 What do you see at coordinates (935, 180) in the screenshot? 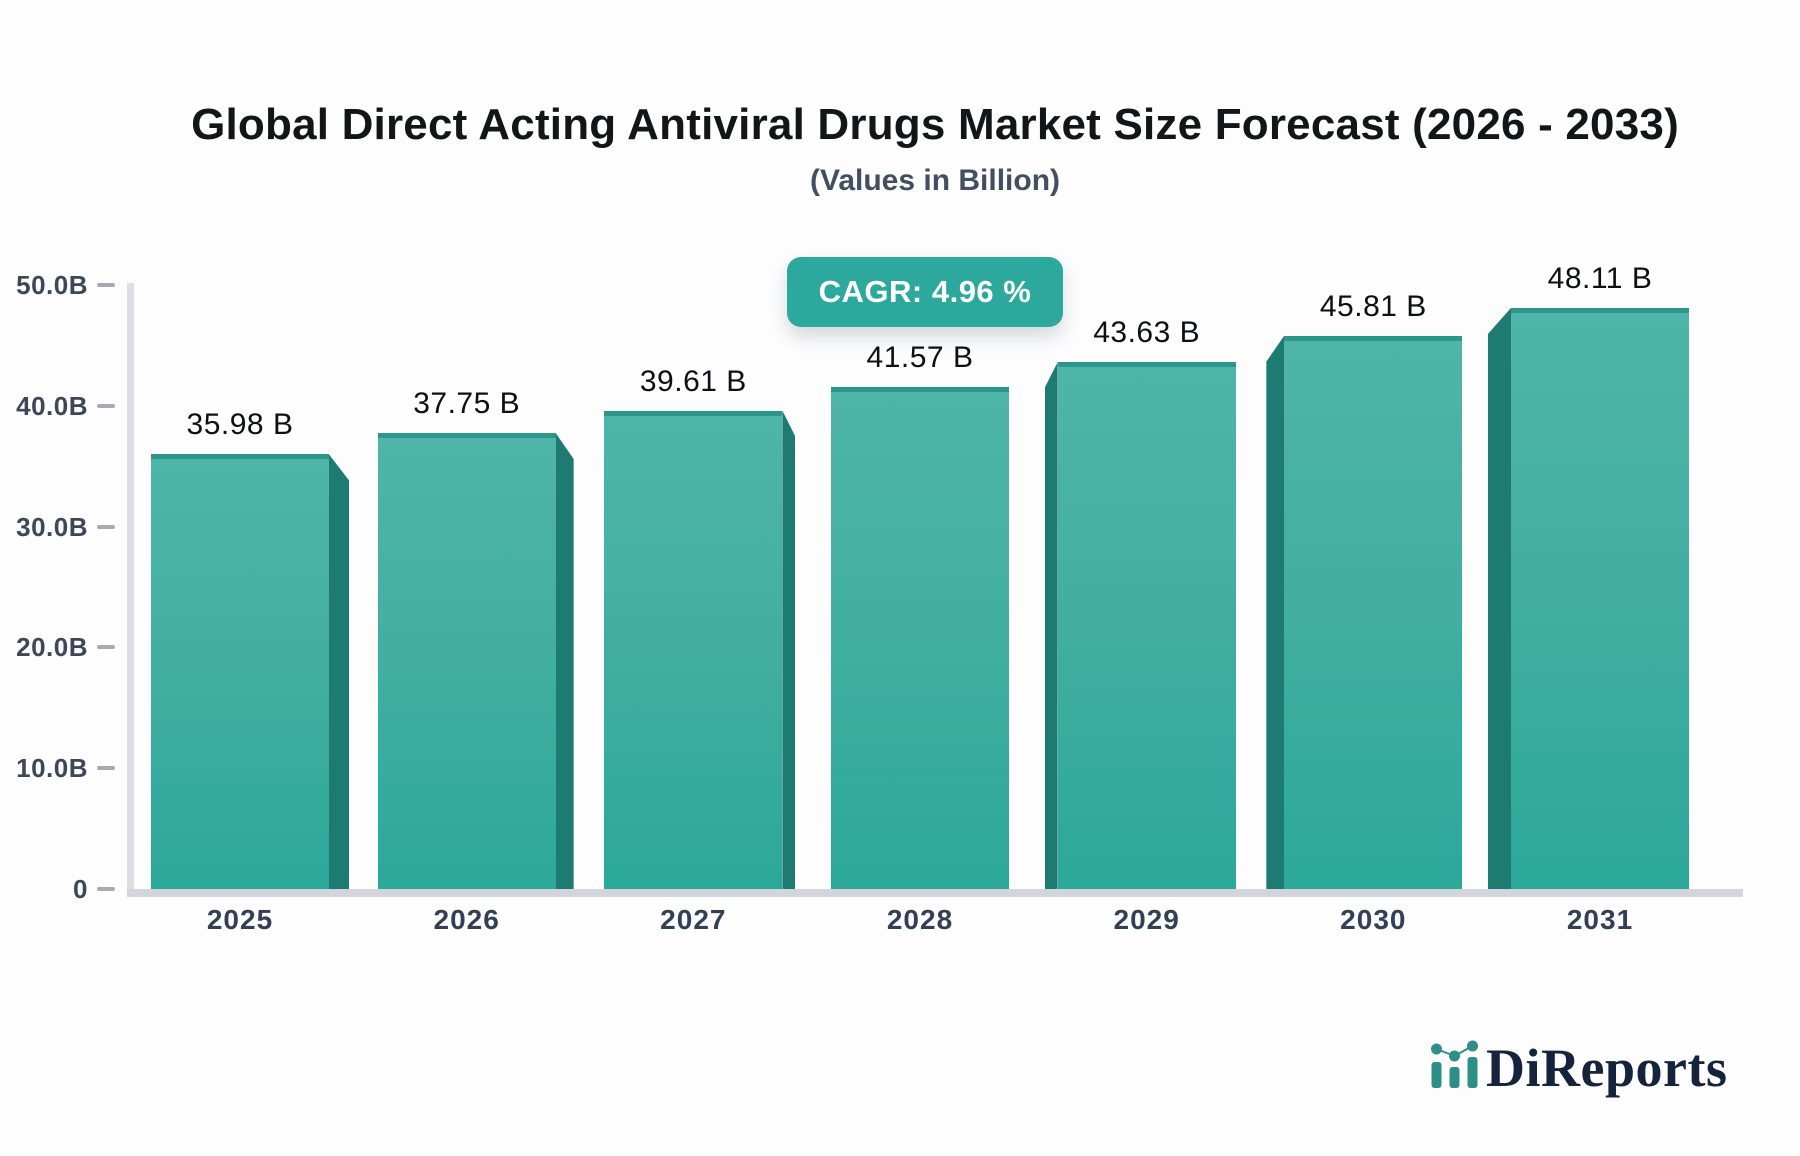
I see `chart-subtitle: (Values in Billion)` at bounding box center [935, 180].